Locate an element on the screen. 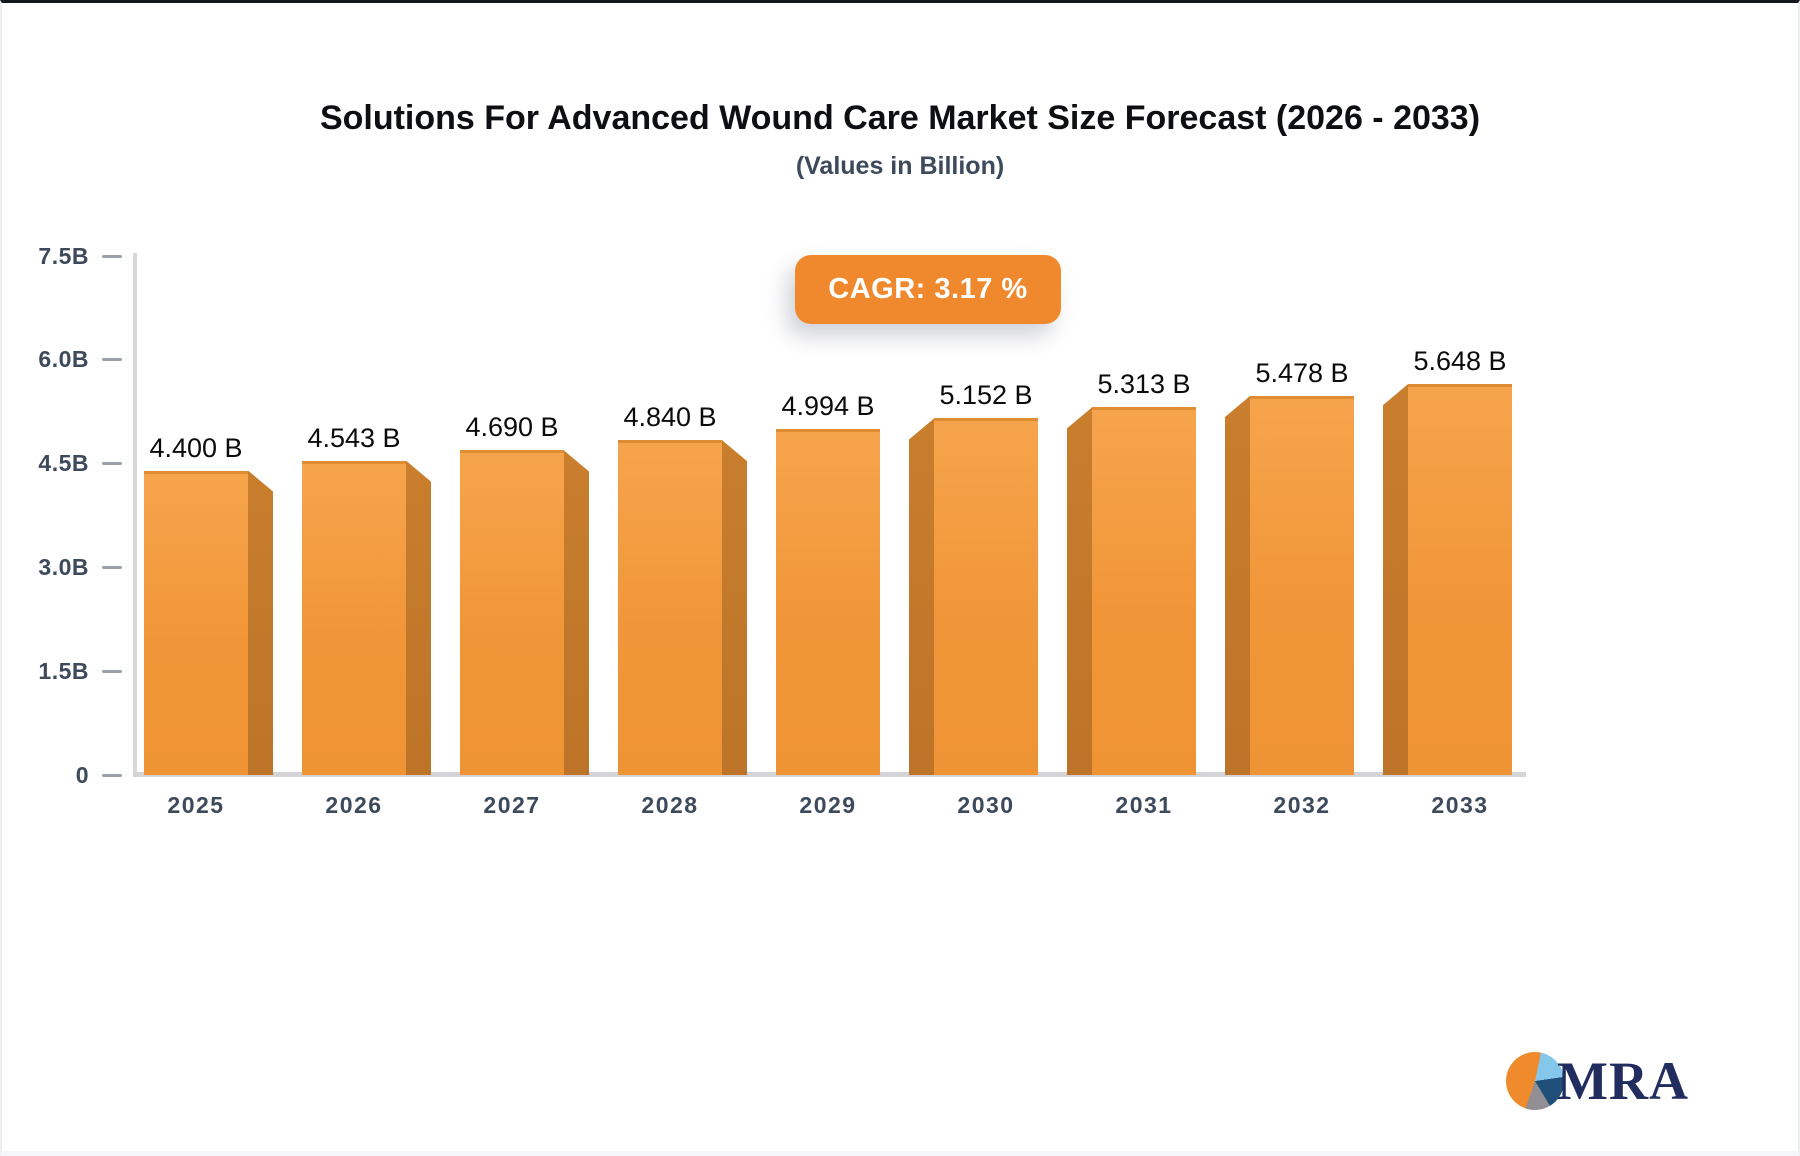 This screenshot has width=1800, height=1156. bar-value-label: 5.152 B is located at coordinates (986, 395).